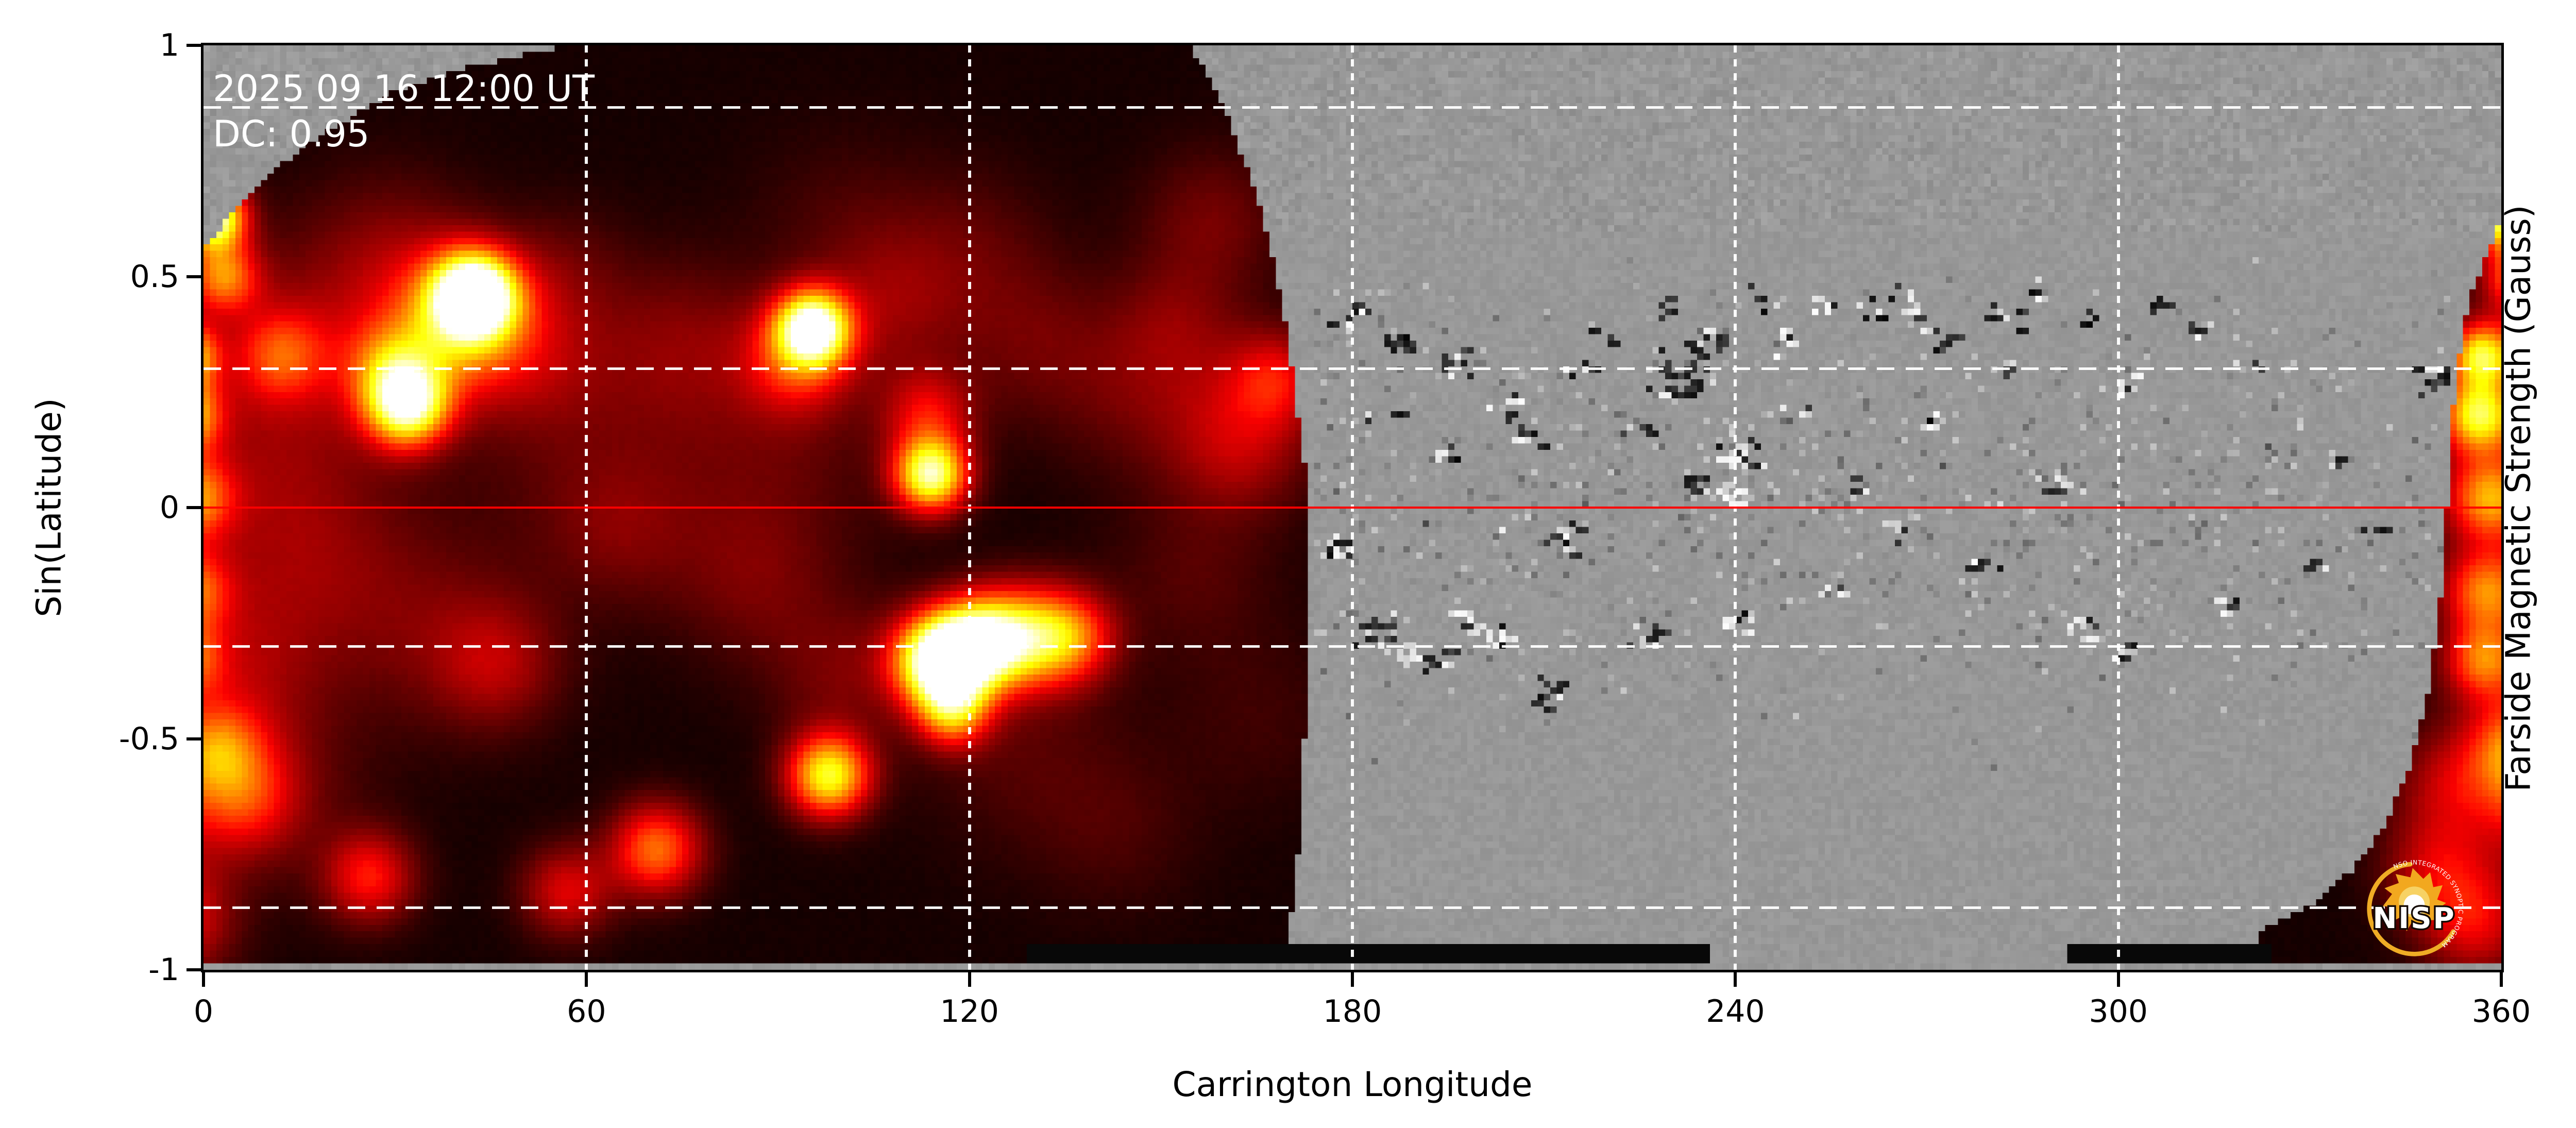  What do you see at coordinates (148, 739) in the screenshot?
I see `y-tick-label: -0.5` at bounding box center [148, 739].